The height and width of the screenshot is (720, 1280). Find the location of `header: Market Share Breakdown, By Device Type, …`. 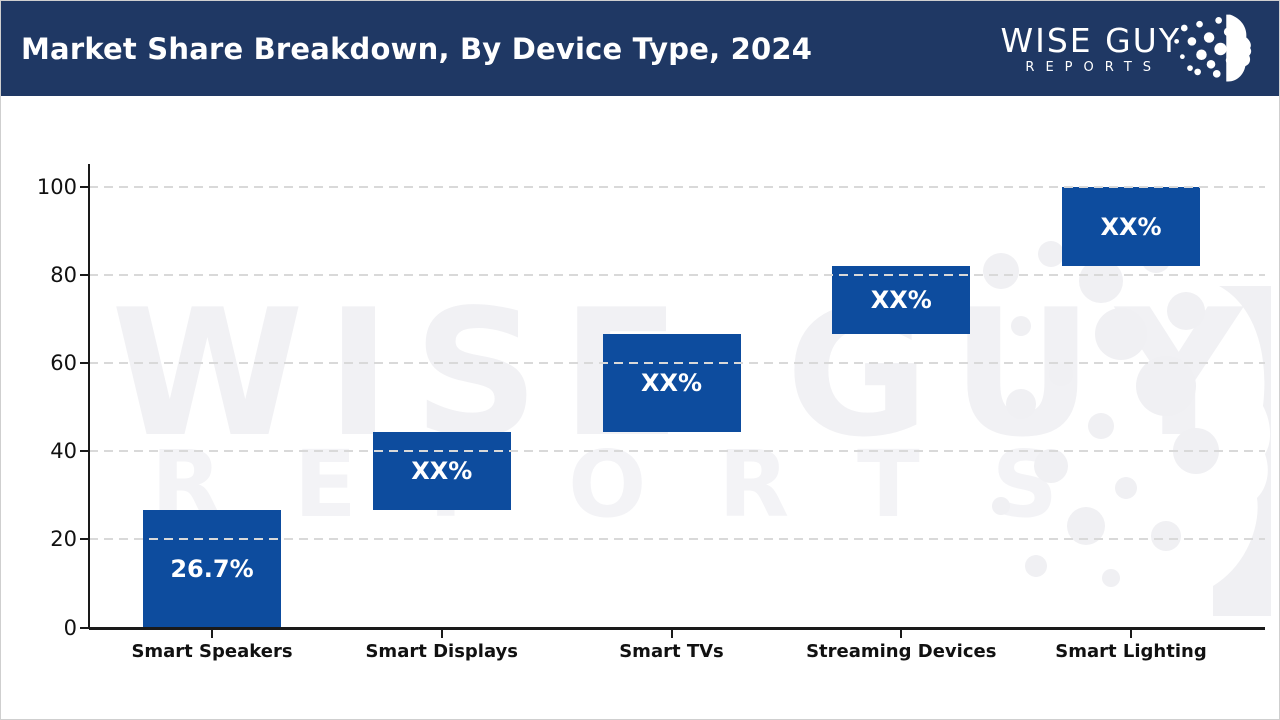

header: Market Share Breakdown, By Device Type, … is located at coordinates (640, 48).